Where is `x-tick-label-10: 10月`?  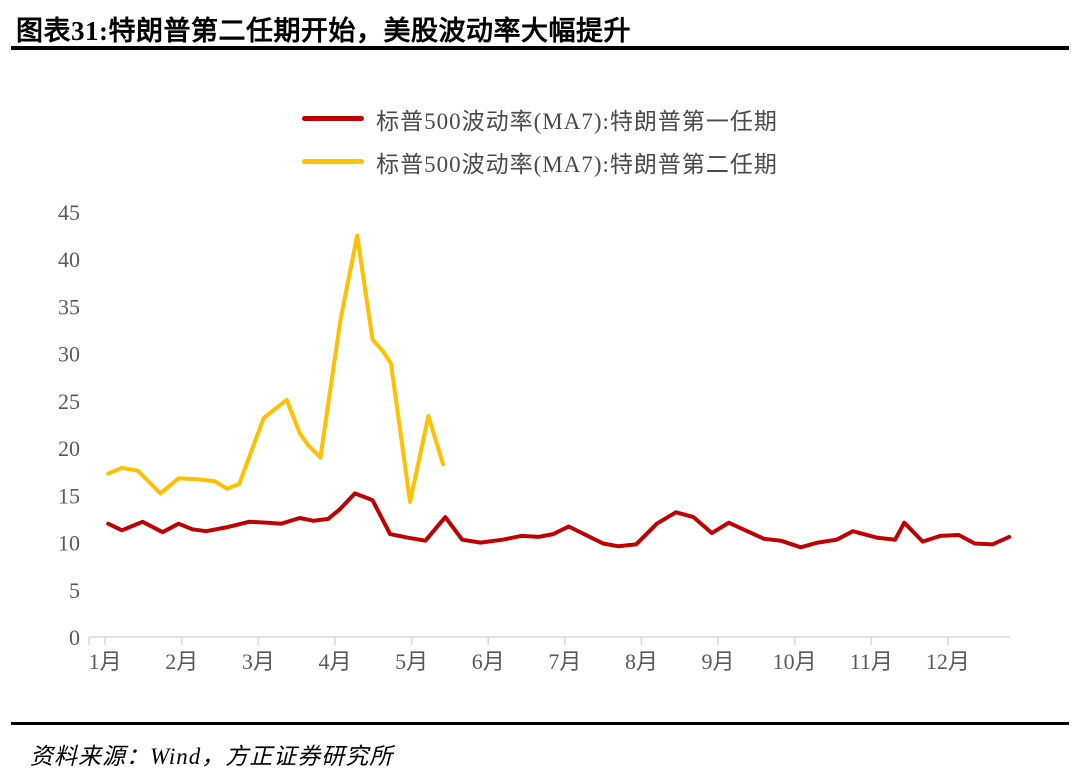
x-tick-label-10: 10月 is located at coordinates (795, 661).